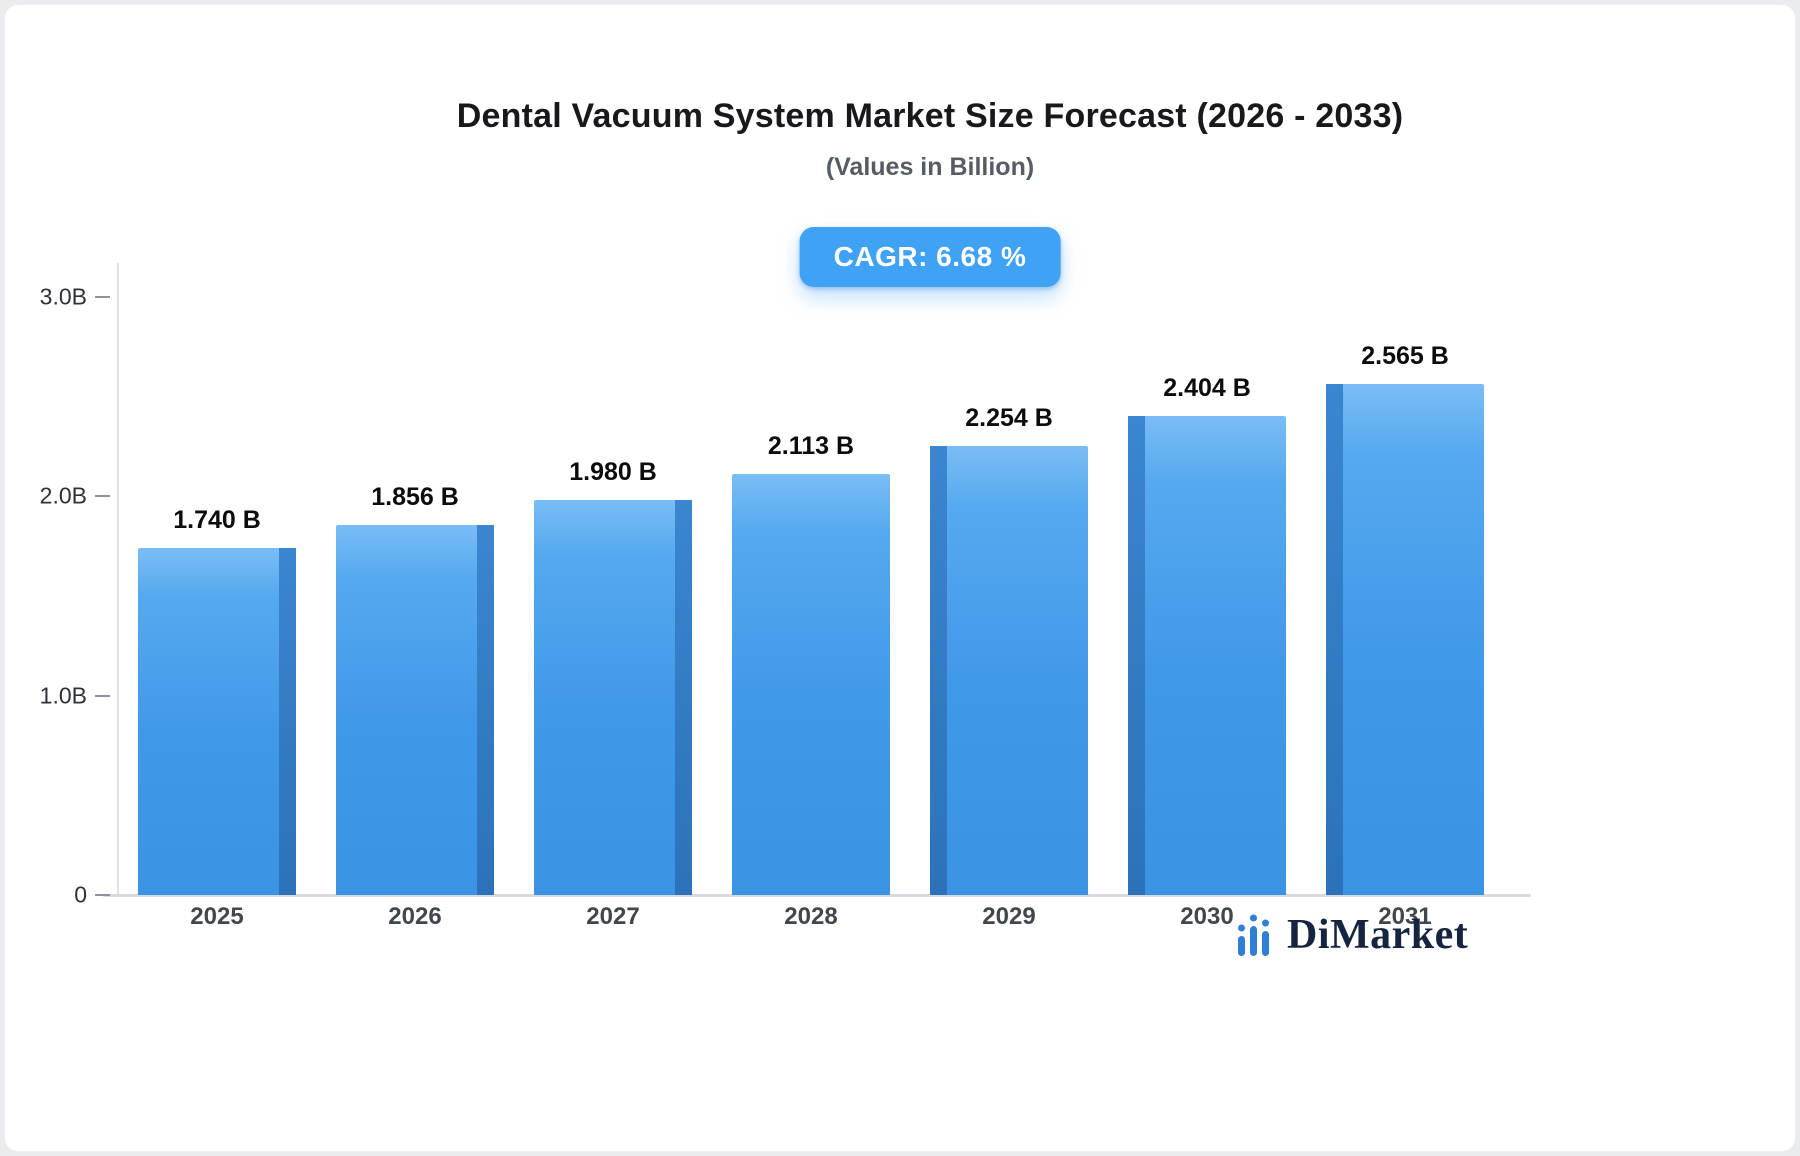 The image size is (1800, 1156). What do you see at coordinates (415, 710) in the screenshot?
I see `bar-2026` at bounding box center [415, 710].